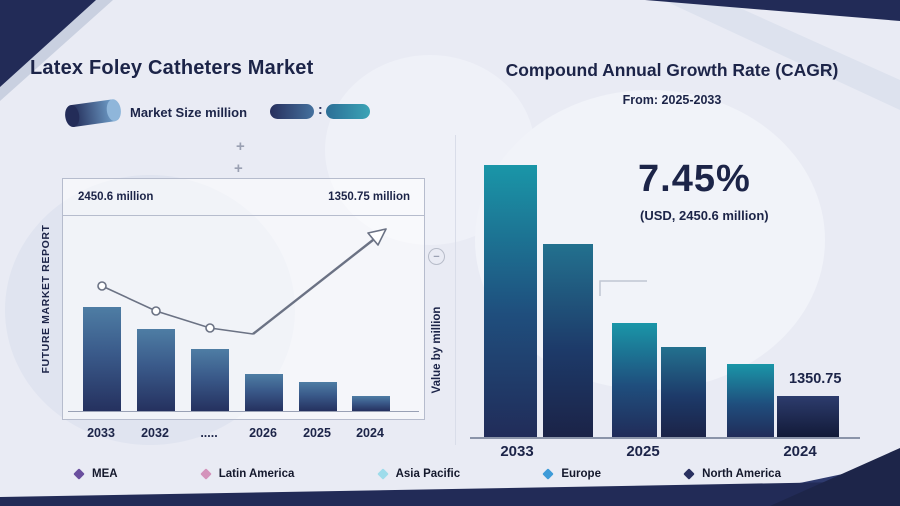 This screenshot has height=506, width=900. I want to click on step-decoration, so click(623, 288).